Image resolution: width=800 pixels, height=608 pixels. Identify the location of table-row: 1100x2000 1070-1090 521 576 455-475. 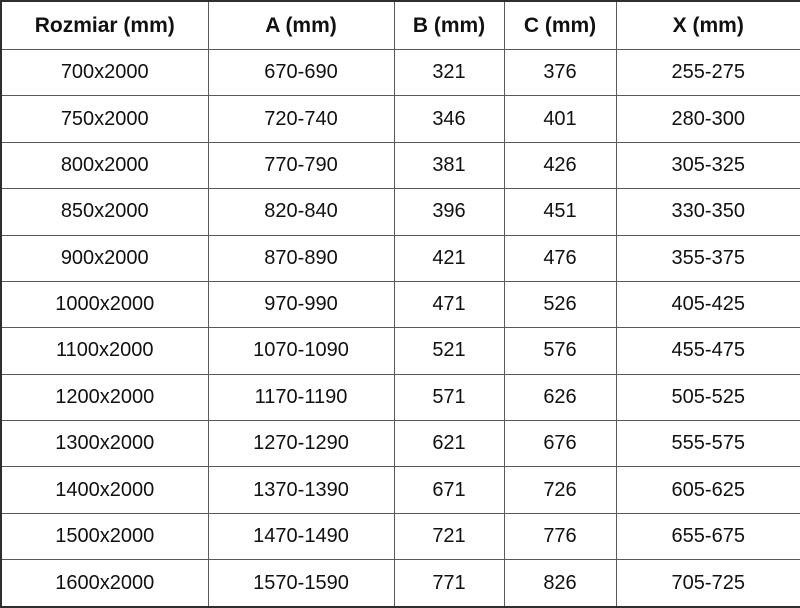
(400, 351).